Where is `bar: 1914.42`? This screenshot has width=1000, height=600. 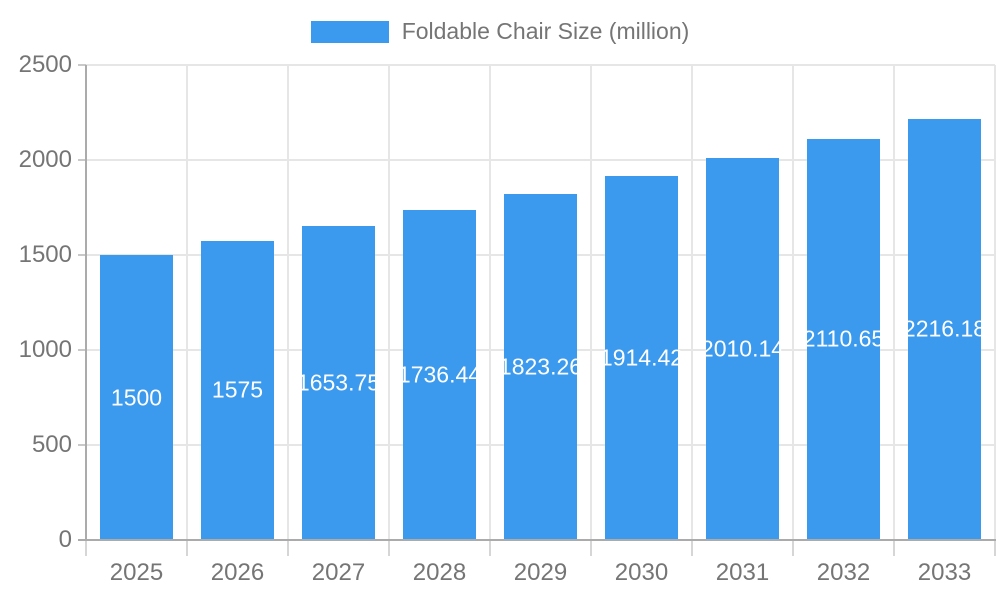
bar: 1914.42 is located at coordinates (641, 358).